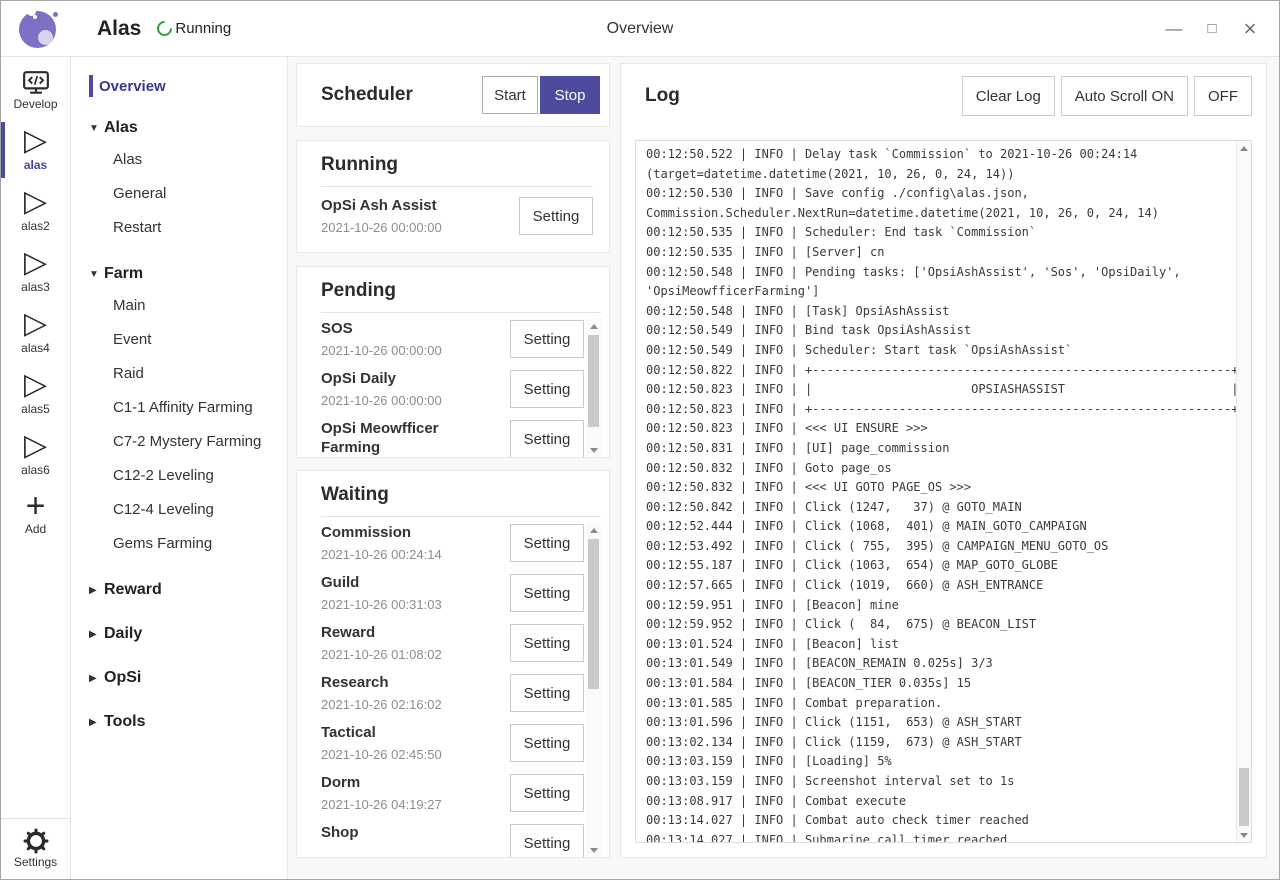  I want to click on active-indicator, so click(91, 86).